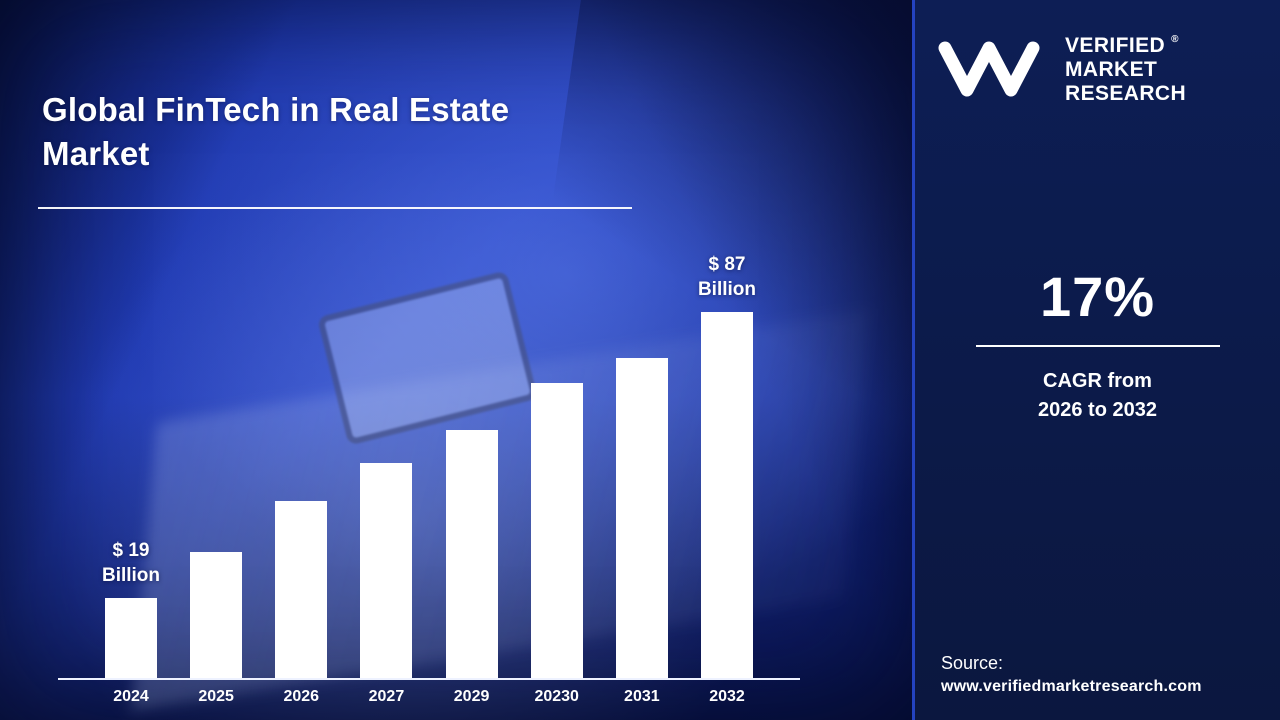  I want to click on x-axis-label: 2027, so click(386, 696).